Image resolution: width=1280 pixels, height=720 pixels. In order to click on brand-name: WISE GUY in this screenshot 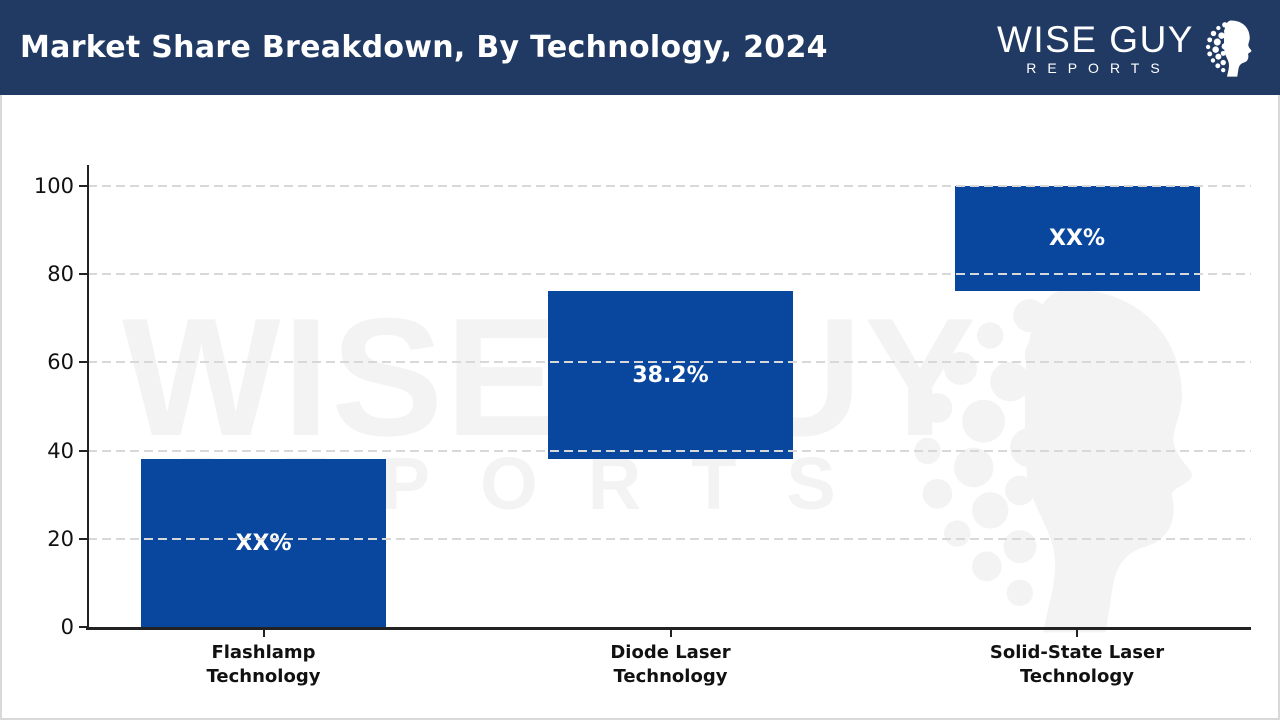, I will do `click(1095, 39)`.